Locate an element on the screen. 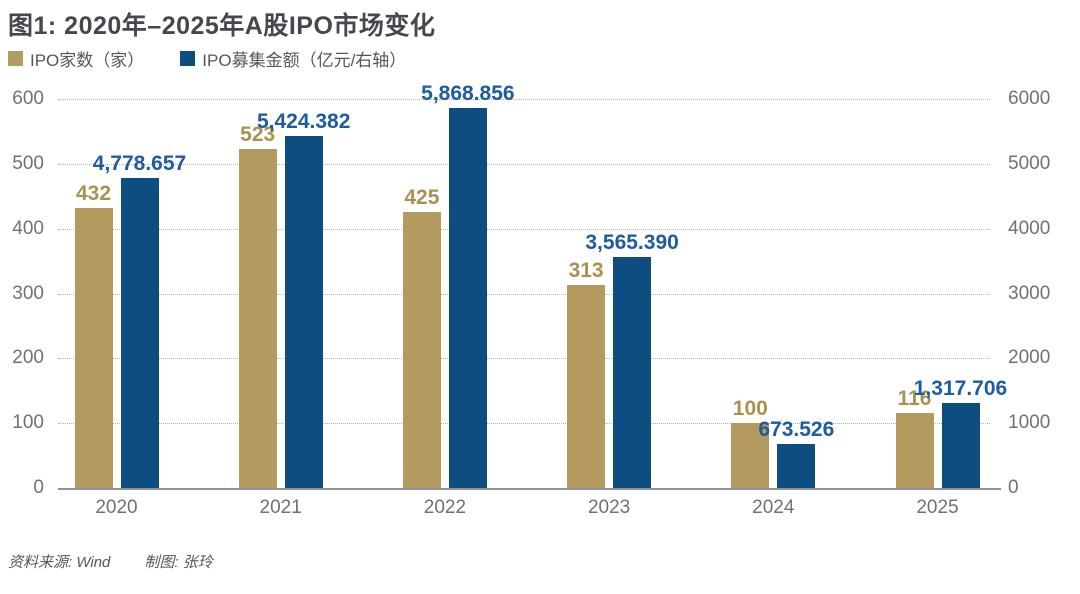  x-axis-year-label-2020: 2020 is located at coordinates (116, 507).